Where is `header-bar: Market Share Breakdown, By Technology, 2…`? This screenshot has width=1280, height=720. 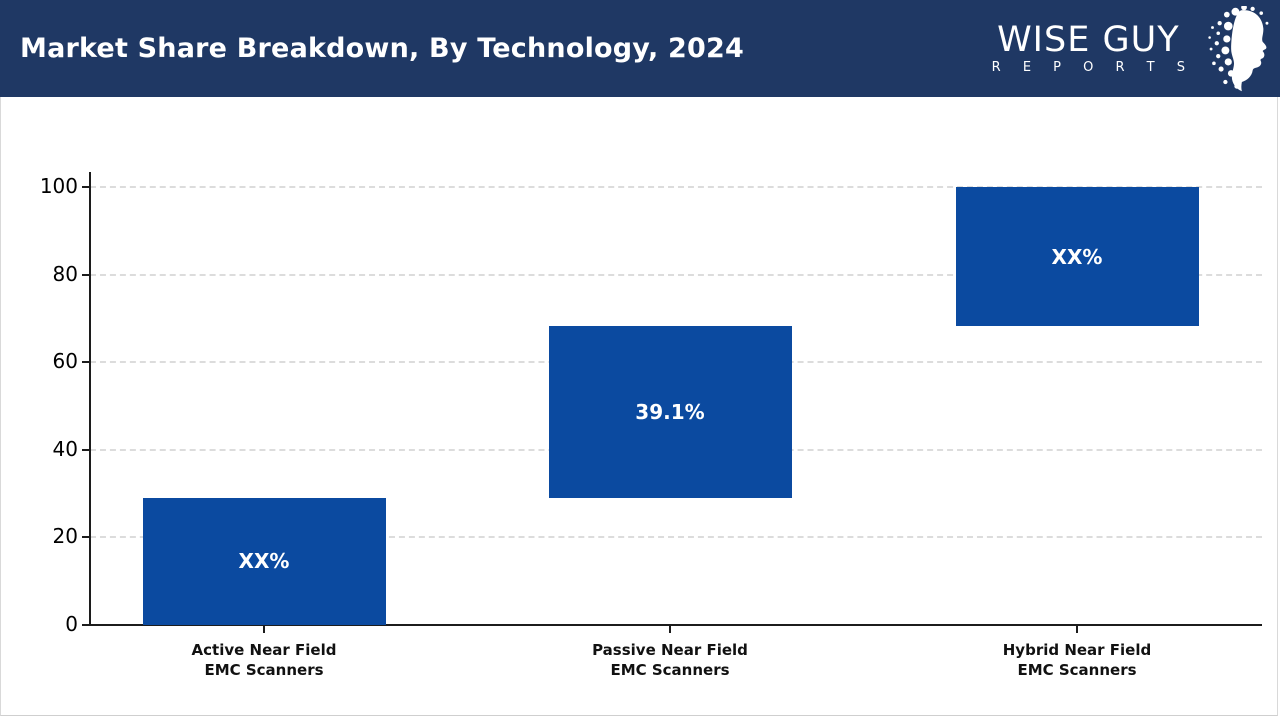
header-bar: Market Share Breakdown, By Technology, 2… is located at coordinates (640, 48).